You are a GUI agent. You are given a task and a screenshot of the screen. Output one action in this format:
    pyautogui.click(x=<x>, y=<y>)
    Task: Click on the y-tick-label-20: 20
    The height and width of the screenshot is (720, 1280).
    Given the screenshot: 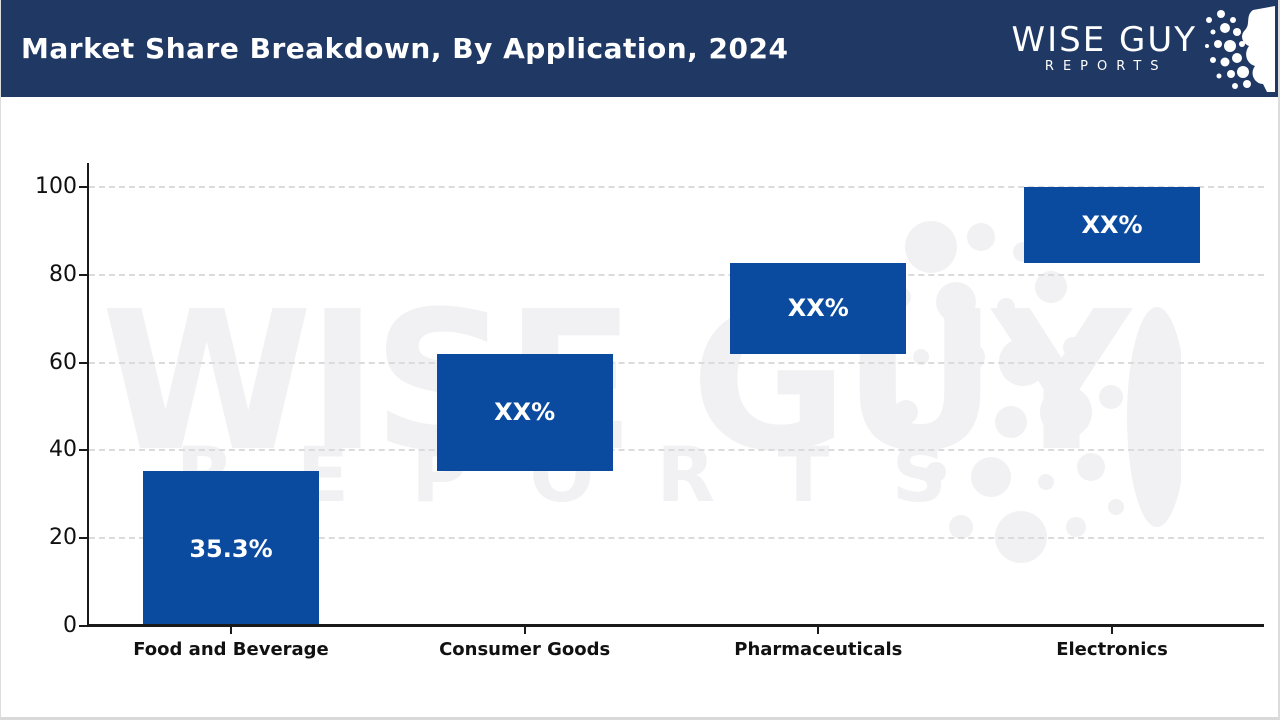 What is the action you would take?
    pyautogui.click(x=63, y=538)
    